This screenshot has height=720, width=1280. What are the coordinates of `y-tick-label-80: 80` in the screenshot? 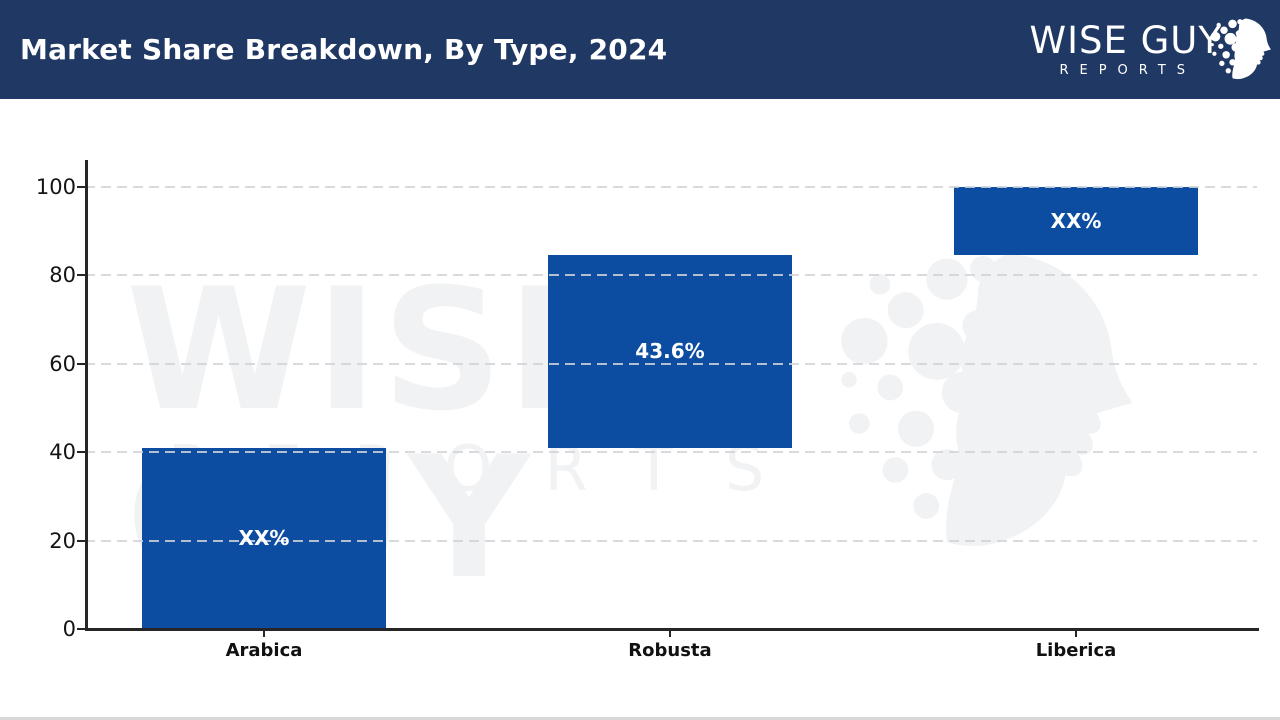 It's located at (62, 275).